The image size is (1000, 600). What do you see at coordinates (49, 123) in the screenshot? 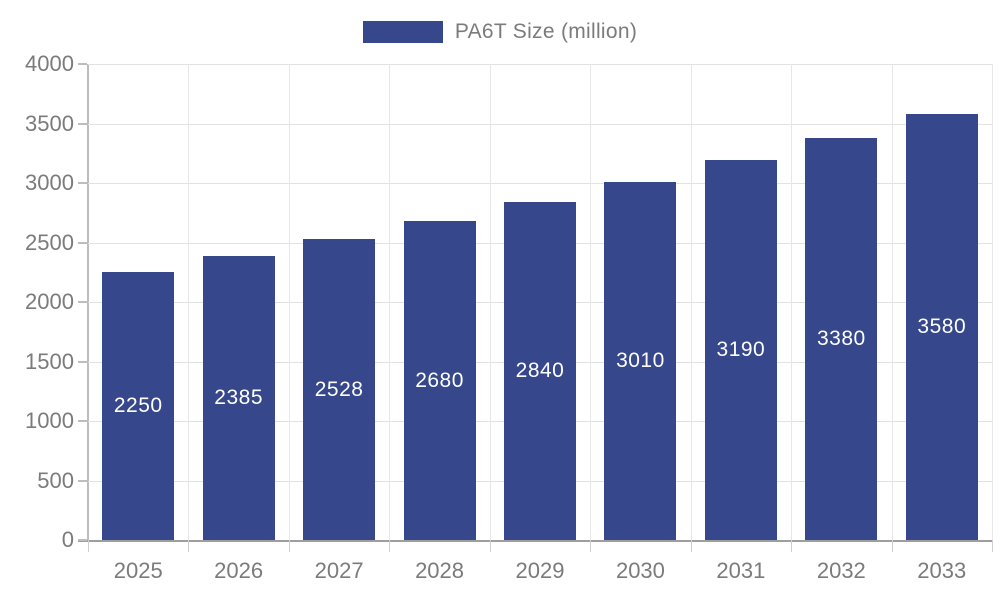
I see `y-tick-label: 3500` at bounding box center [49, 123].